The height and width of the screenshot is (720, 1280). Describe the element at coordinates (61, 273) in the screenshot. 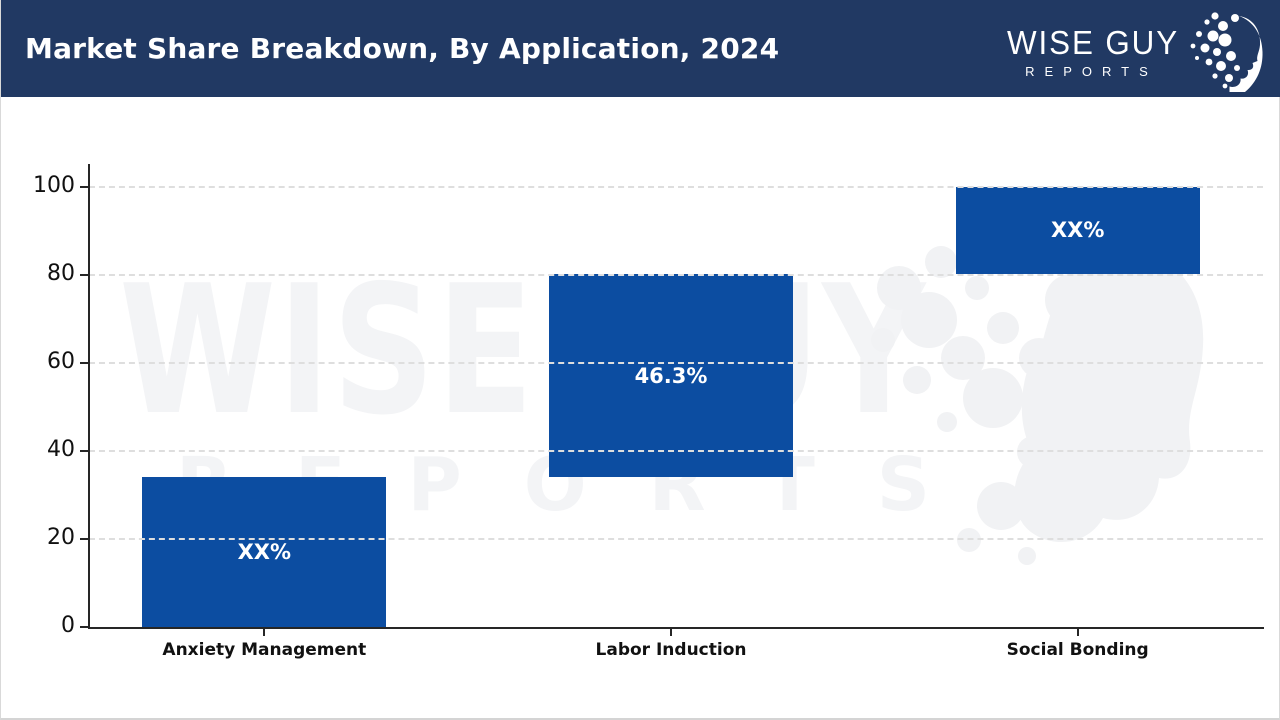

I see `y-tick-label: 80` at that location.